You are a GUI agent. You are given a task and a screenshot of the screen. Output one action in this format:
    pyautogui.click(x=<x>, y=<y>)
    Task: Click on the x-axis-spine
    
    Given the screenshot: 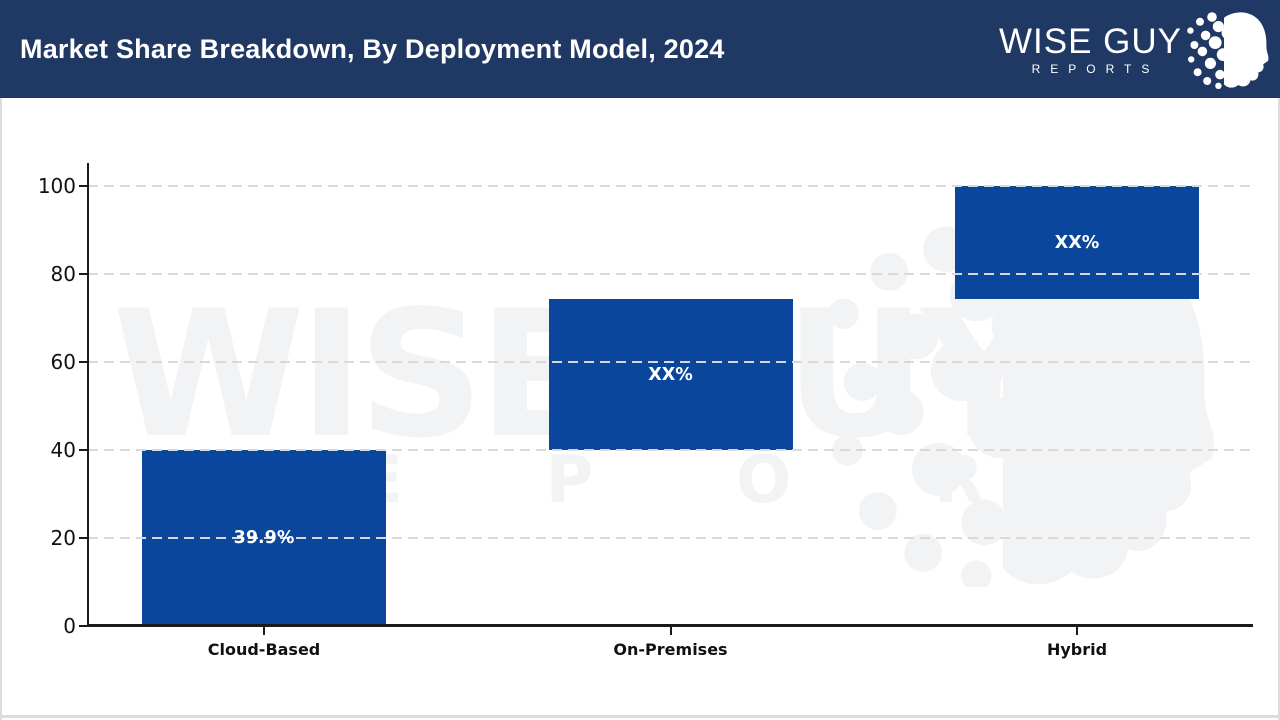 What is the action you would take?
    pyautogui.click(x=670, y=625)
    